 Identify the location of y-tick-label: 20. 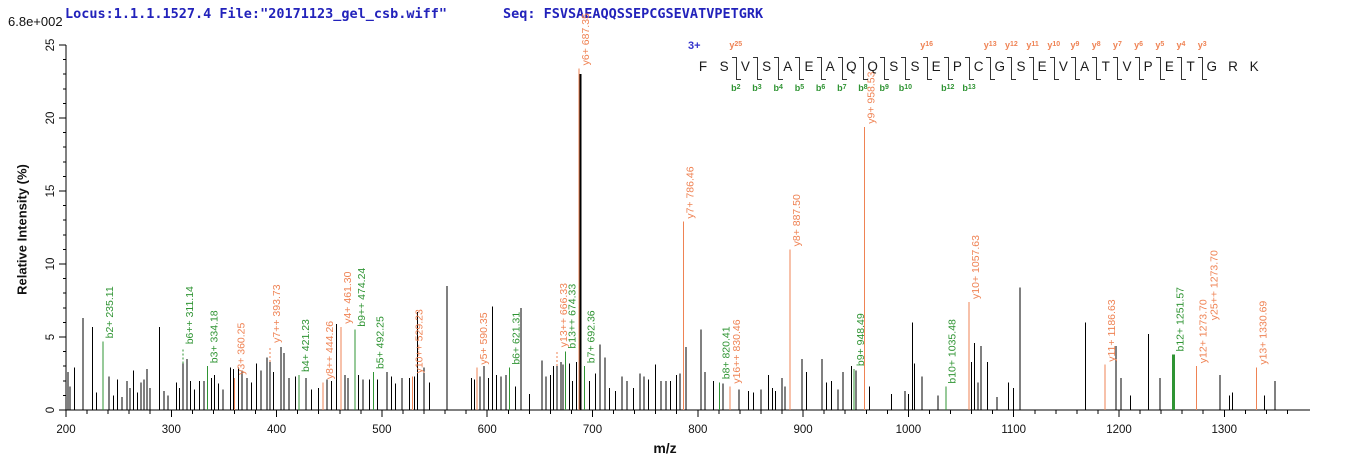
(51, 118).